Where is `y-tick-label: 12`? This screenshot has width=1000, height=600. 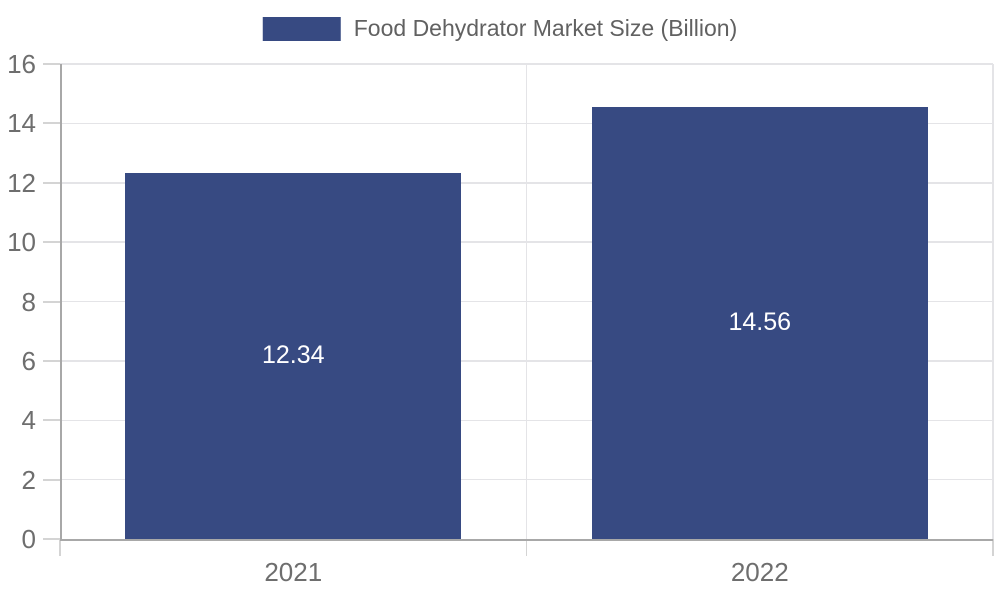
y-tick-label: 12 is located at coordinates (21, 182).